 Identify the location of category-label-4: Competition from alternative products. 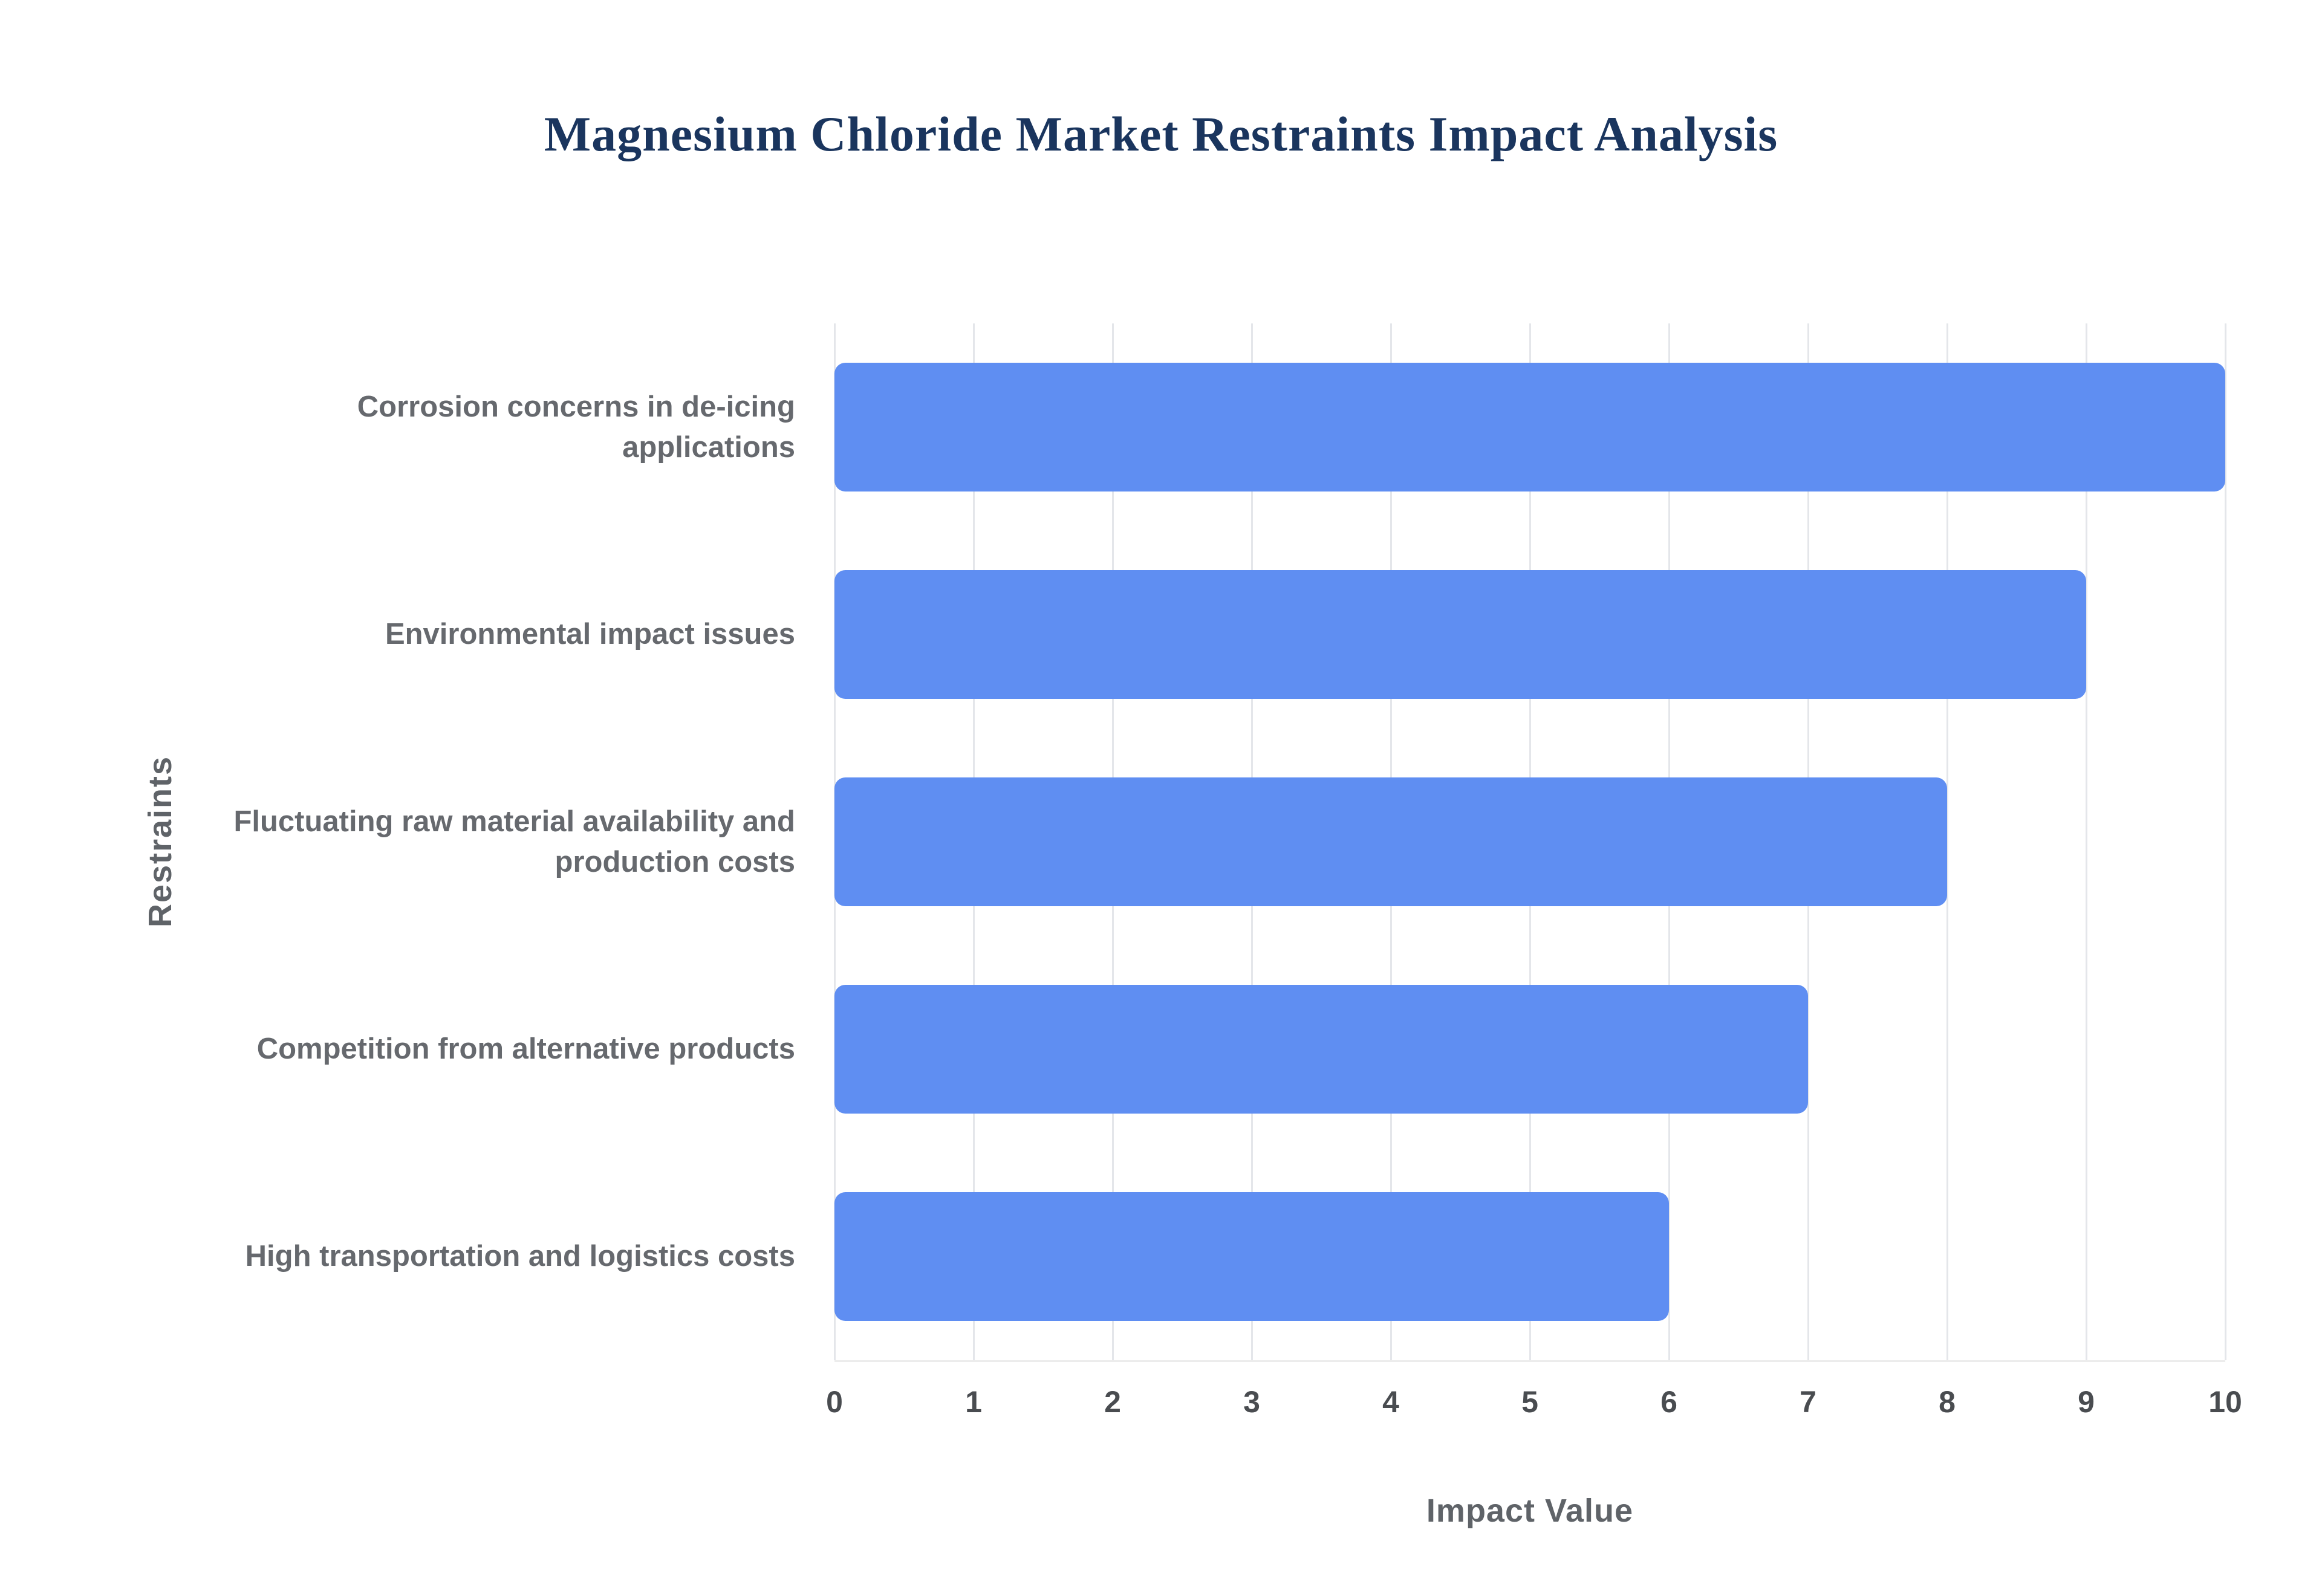
(525, 1049).